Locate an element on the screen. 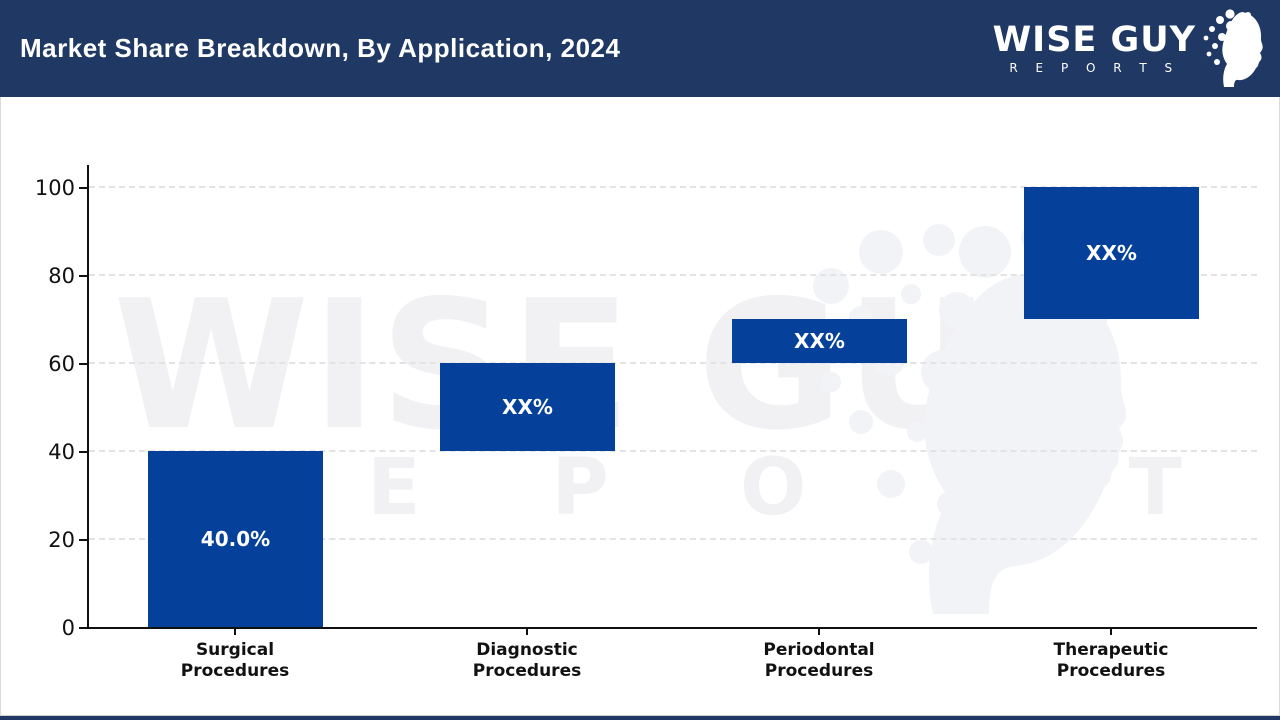 The image size is (1280, 720). x-category-label-periodontal-procedures: Periodontal Procedures is located at coordinates (819, 660).